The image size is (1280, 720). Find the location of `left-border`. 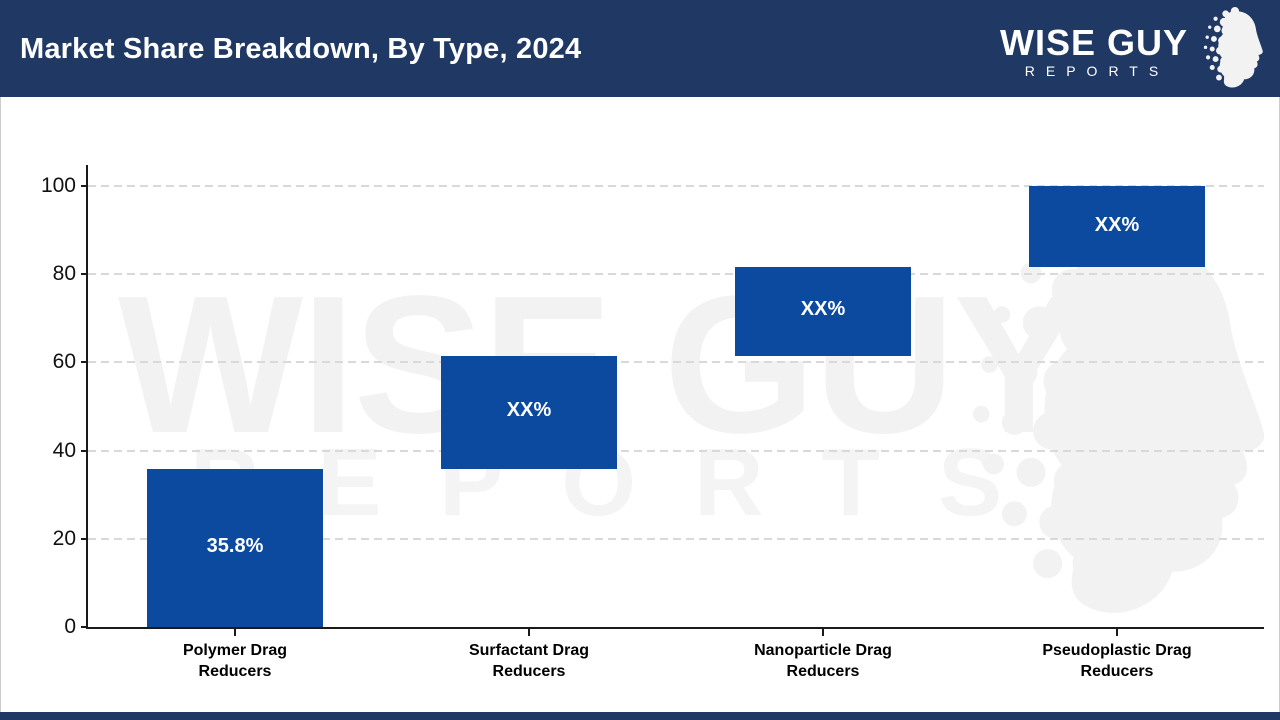

left-border is located at coordinates (0, 404).